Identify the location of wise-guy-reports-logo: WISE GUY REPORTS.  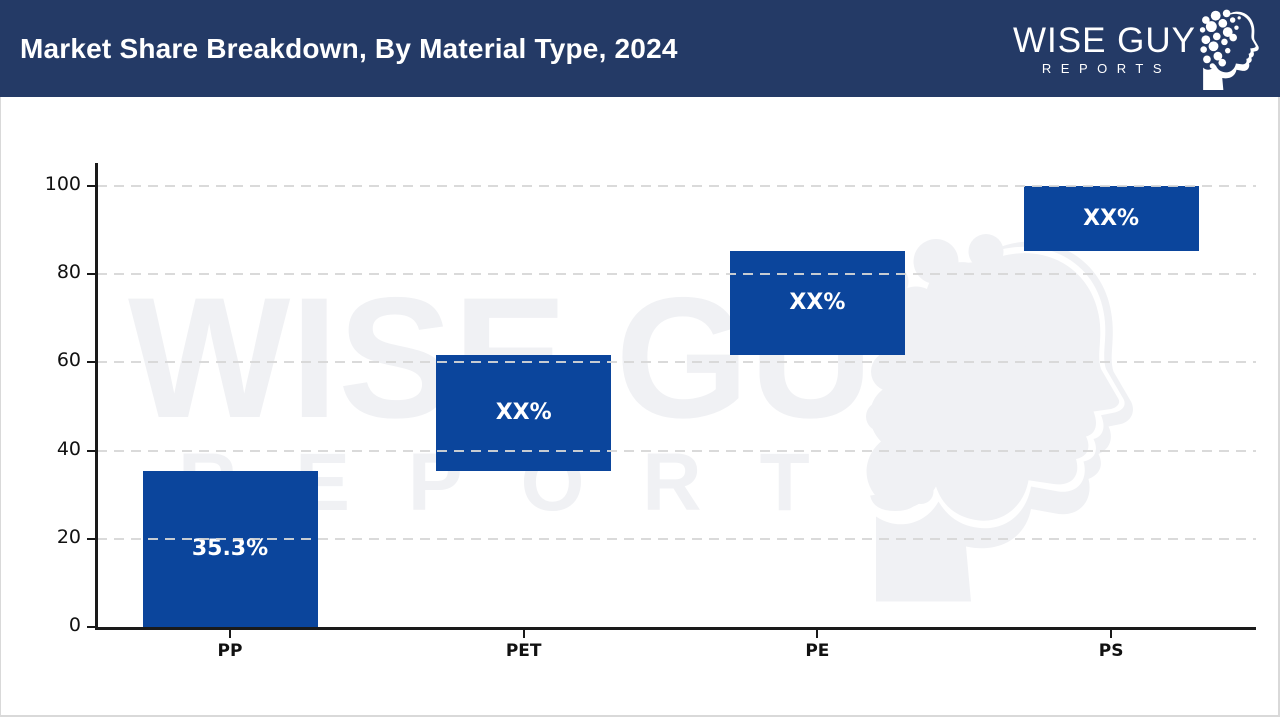
(1138, 49).